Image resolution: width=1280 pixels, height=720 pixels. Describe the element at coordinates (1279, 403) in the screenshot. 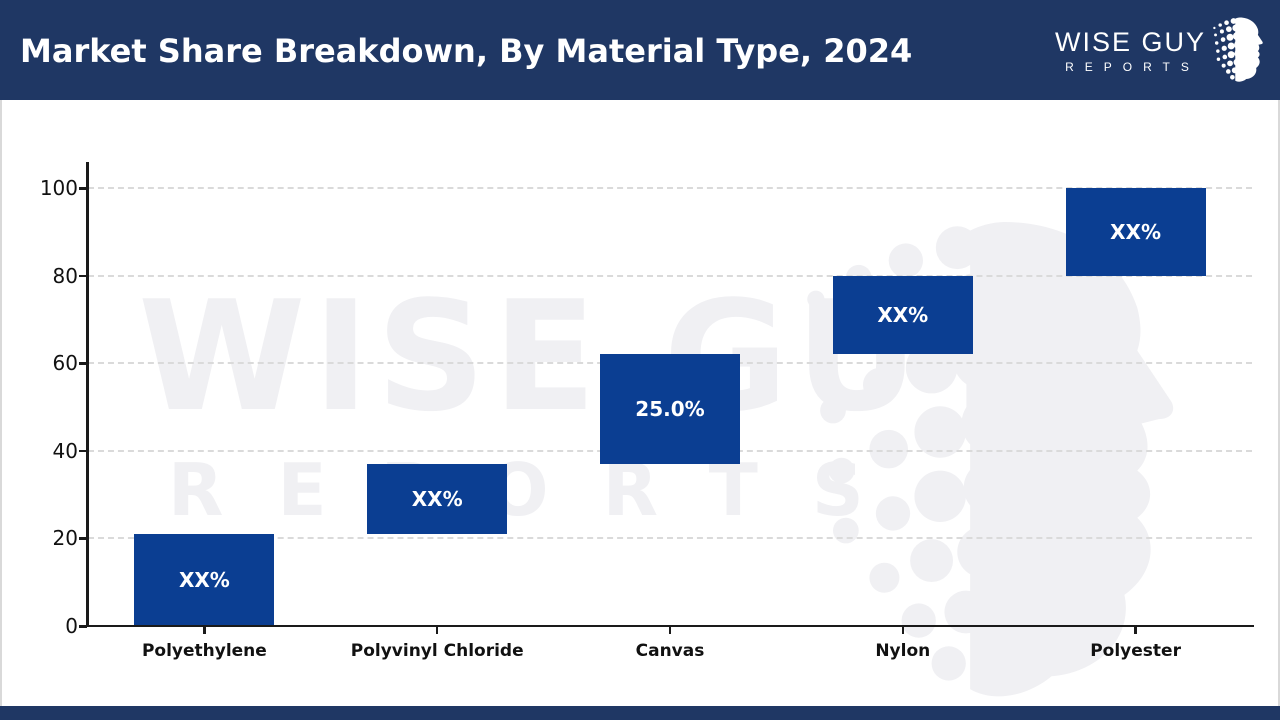

I see `card-right-border` at that location.